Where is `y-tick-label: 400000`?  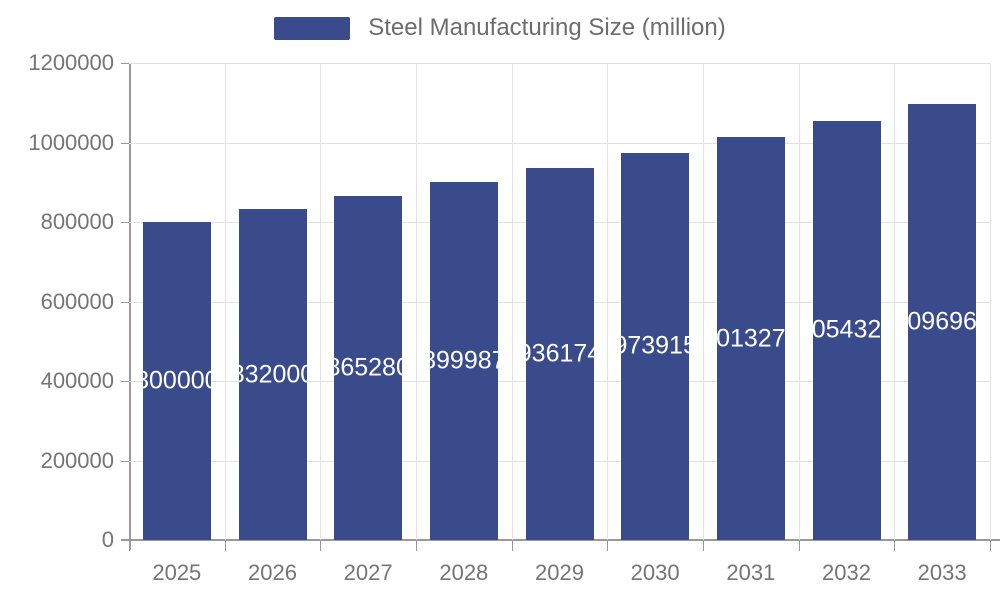
y-tick-label: 400000 is located at coordinates (77, 380).